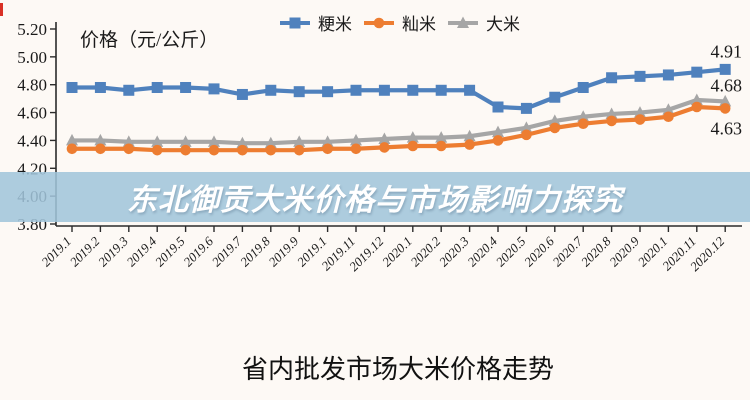  I want to click on y-tick-label: 5.00, so click(32, 57).